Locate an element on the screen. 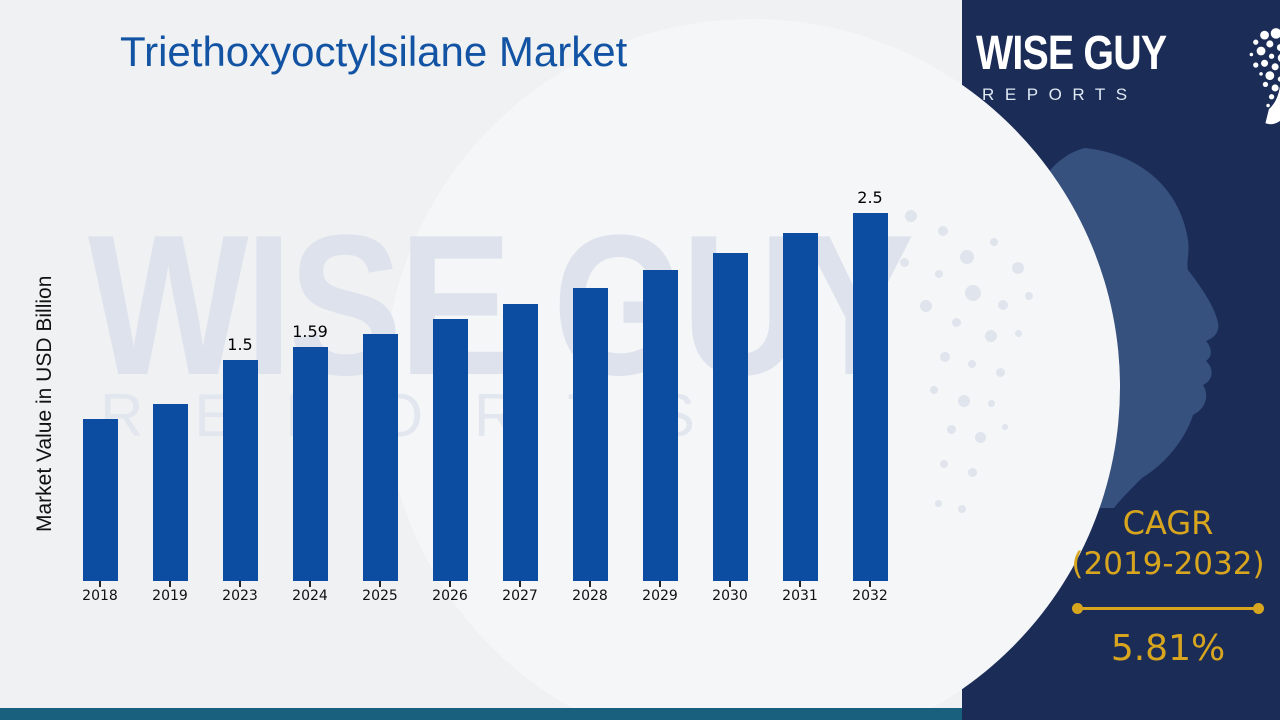  x-label-2019: 2019 is located at coordinates (170, 596).